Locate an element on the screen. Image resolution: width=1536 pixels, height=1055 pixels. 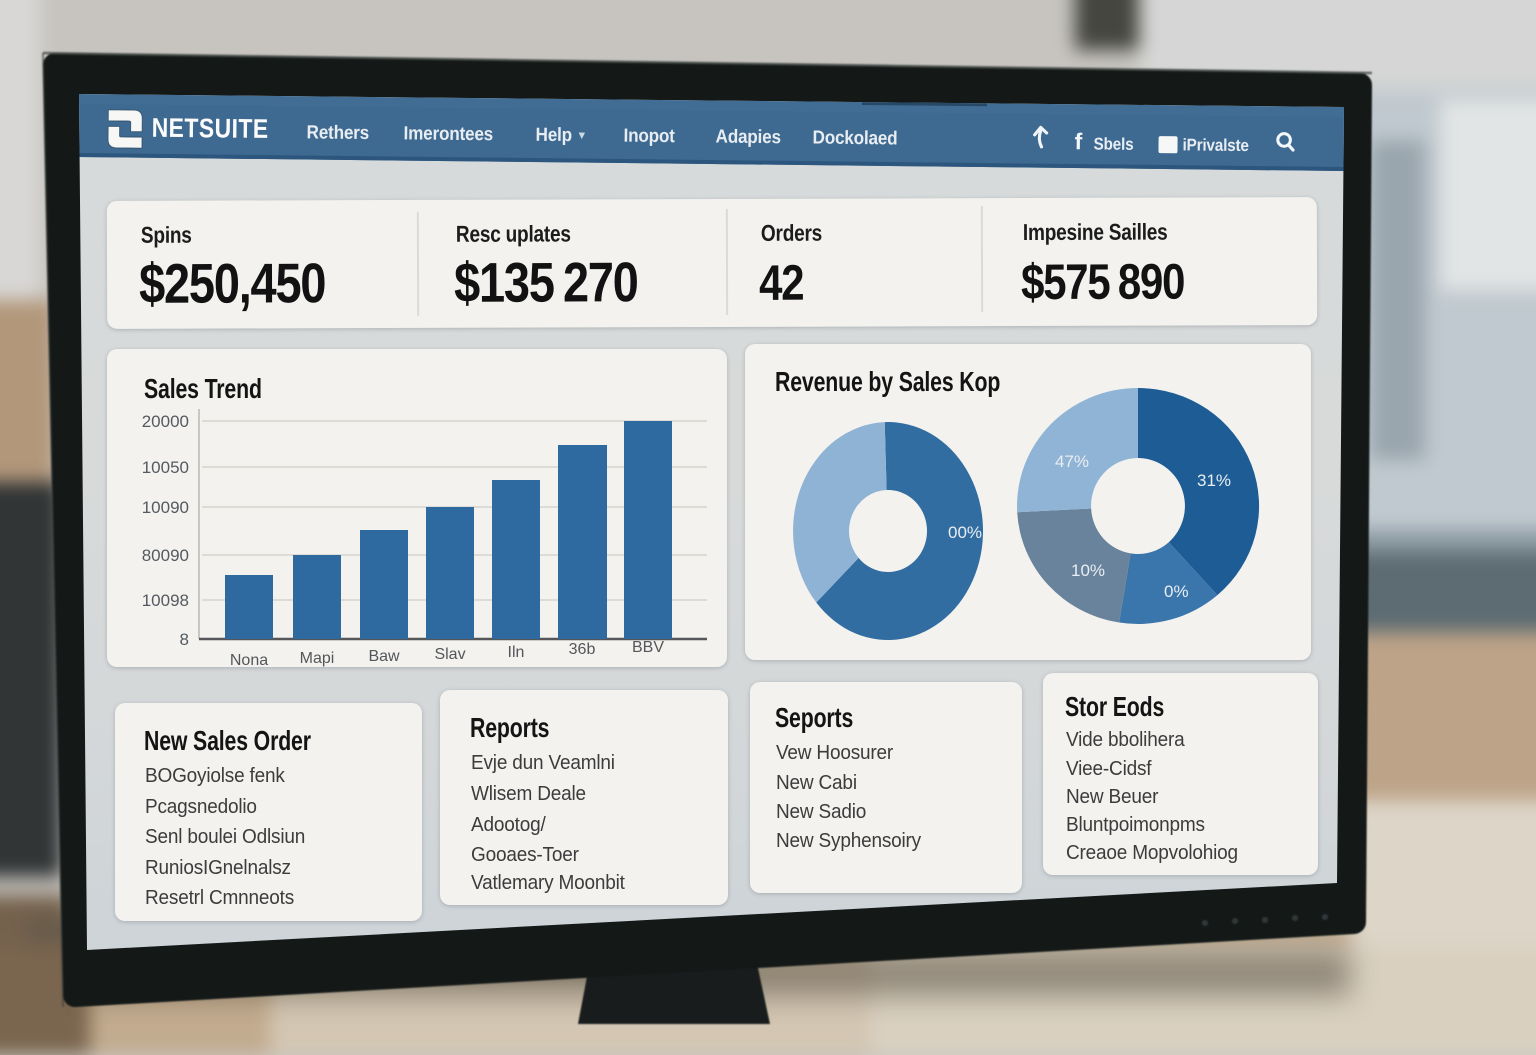
svg-text: Iln is located at coordinates (516, 652).